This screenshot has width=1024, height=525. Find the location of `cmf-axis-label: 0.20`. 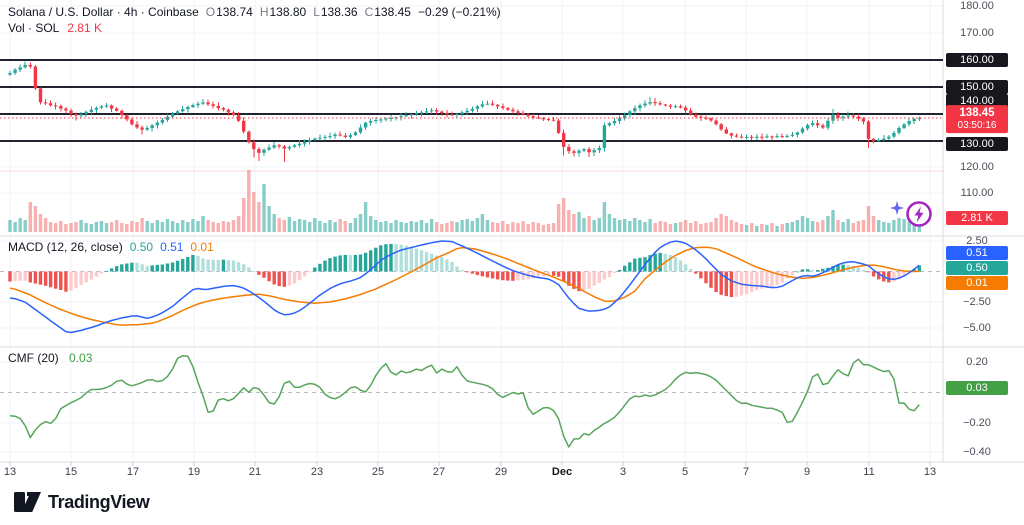

cmf-axis-label: 0.20 is located at coordinates (977, 362).